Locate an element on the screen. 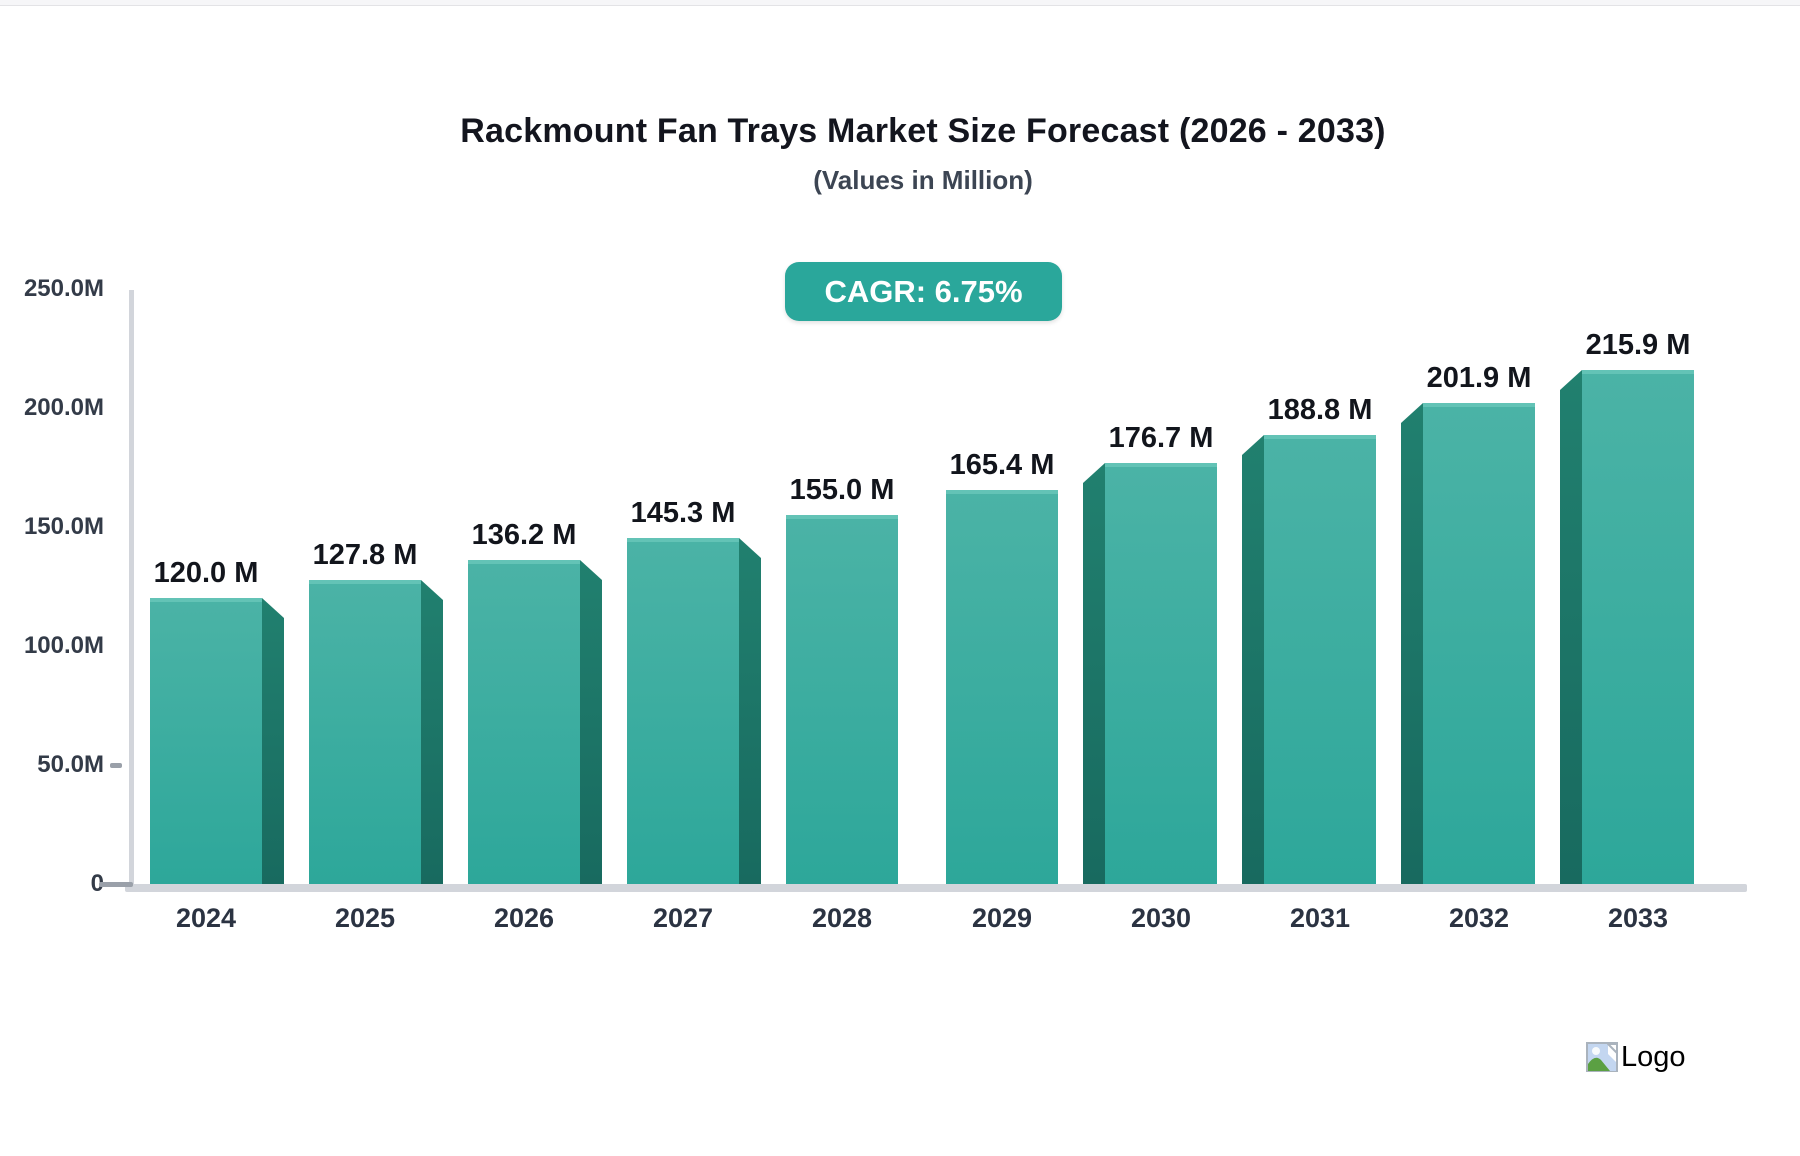 This screenshot has width=1800, height=1156. bar-2031 is located at coordinates (1320, 659).